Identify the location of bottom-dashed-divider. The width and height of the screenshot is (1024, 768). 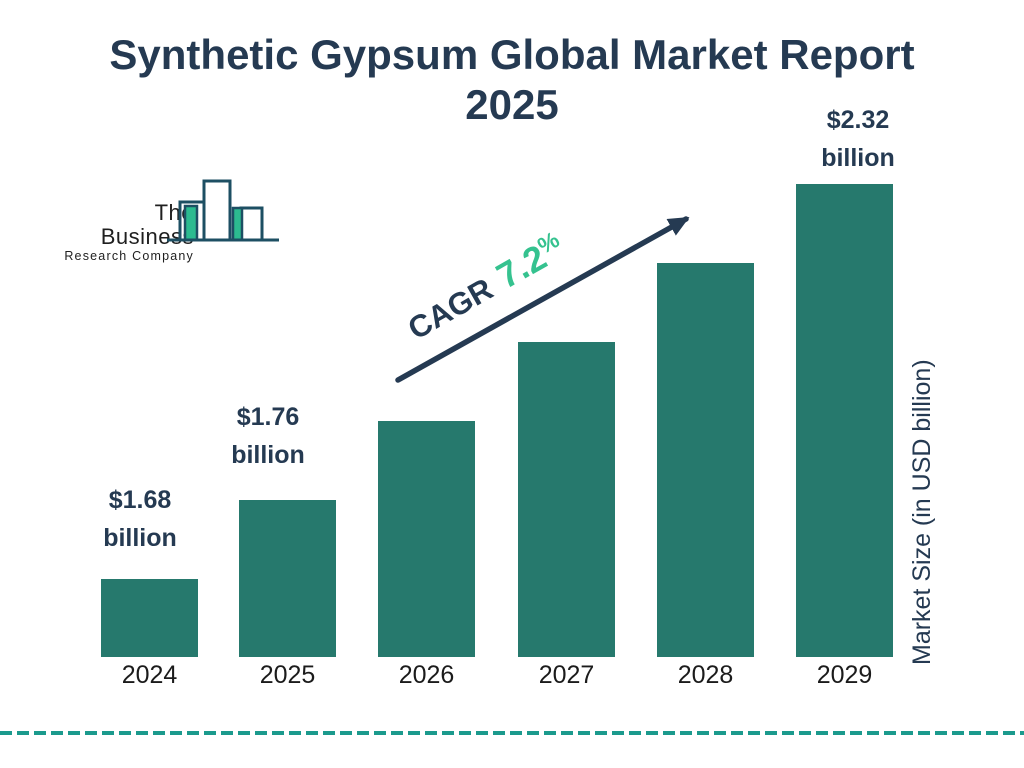
(512, 733).